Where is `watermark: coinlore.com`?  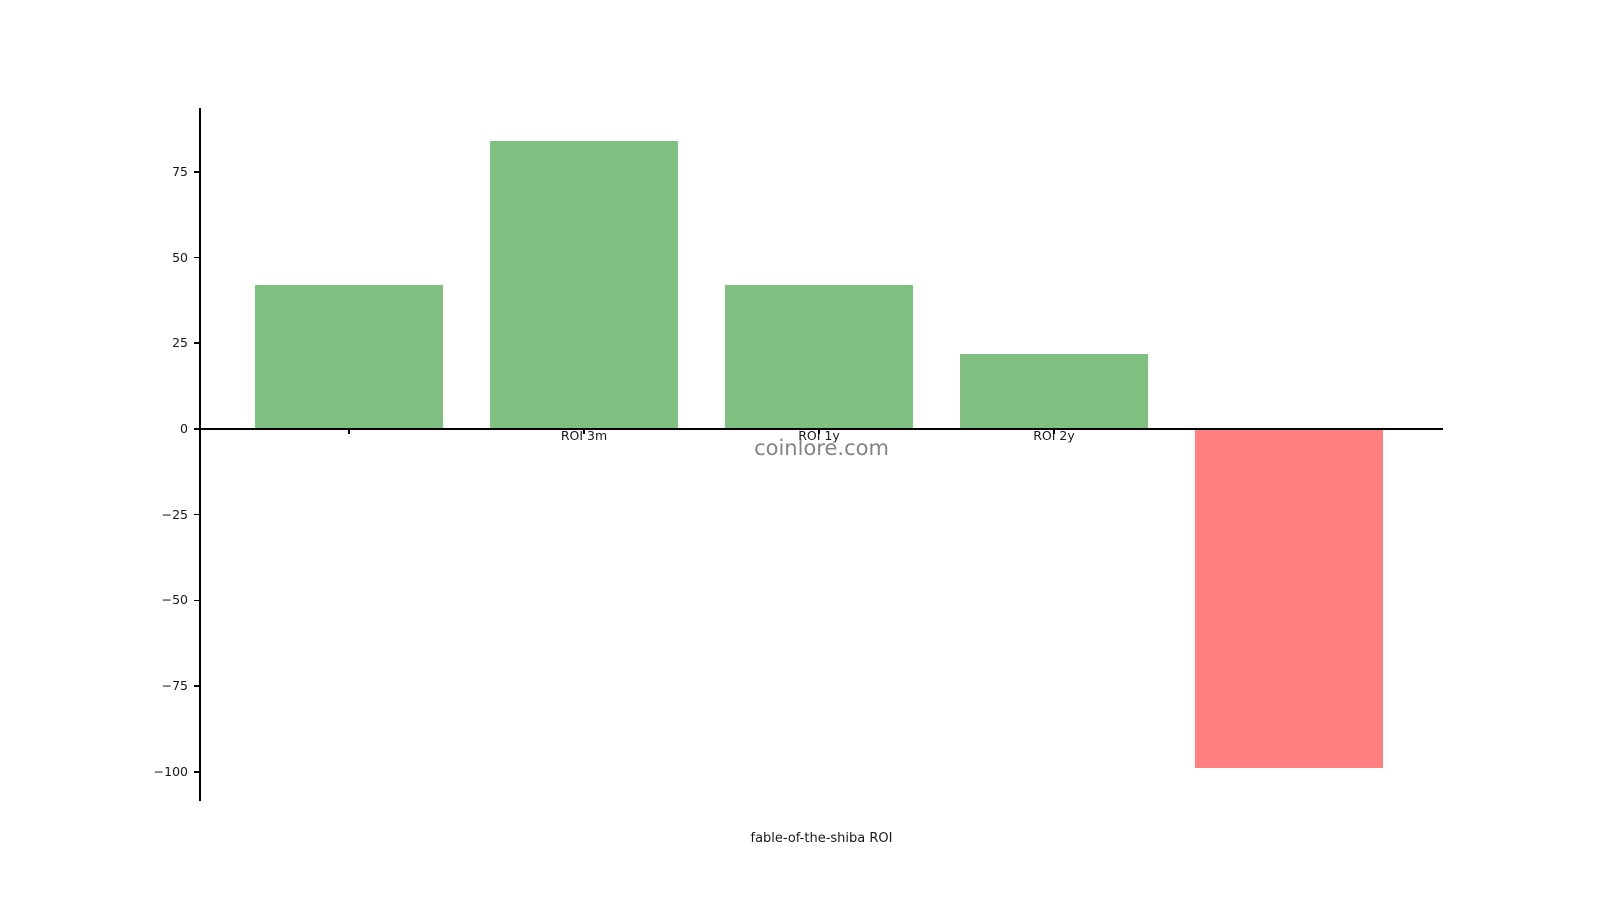 watermark: coinlore.com is located at coordinates (821, 448).